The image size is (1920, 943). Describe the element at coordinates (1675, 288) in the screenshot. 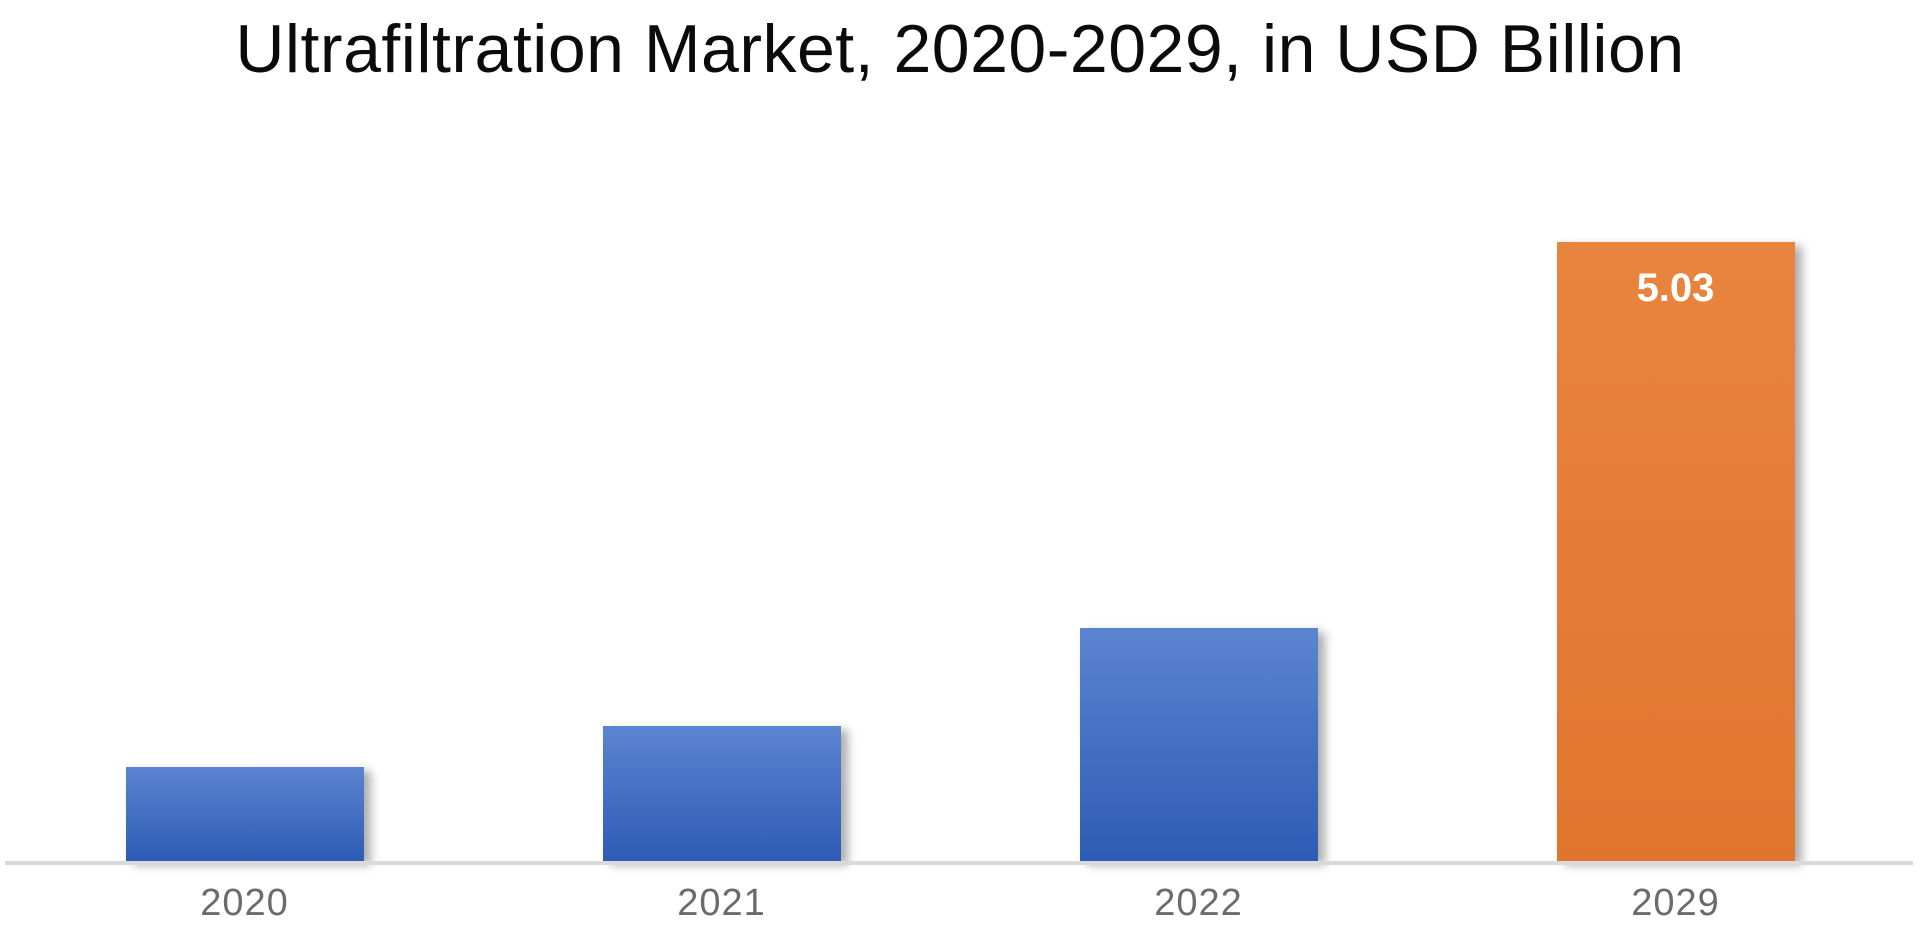

I see `bar-value-label-2029: 5.03` at that location.